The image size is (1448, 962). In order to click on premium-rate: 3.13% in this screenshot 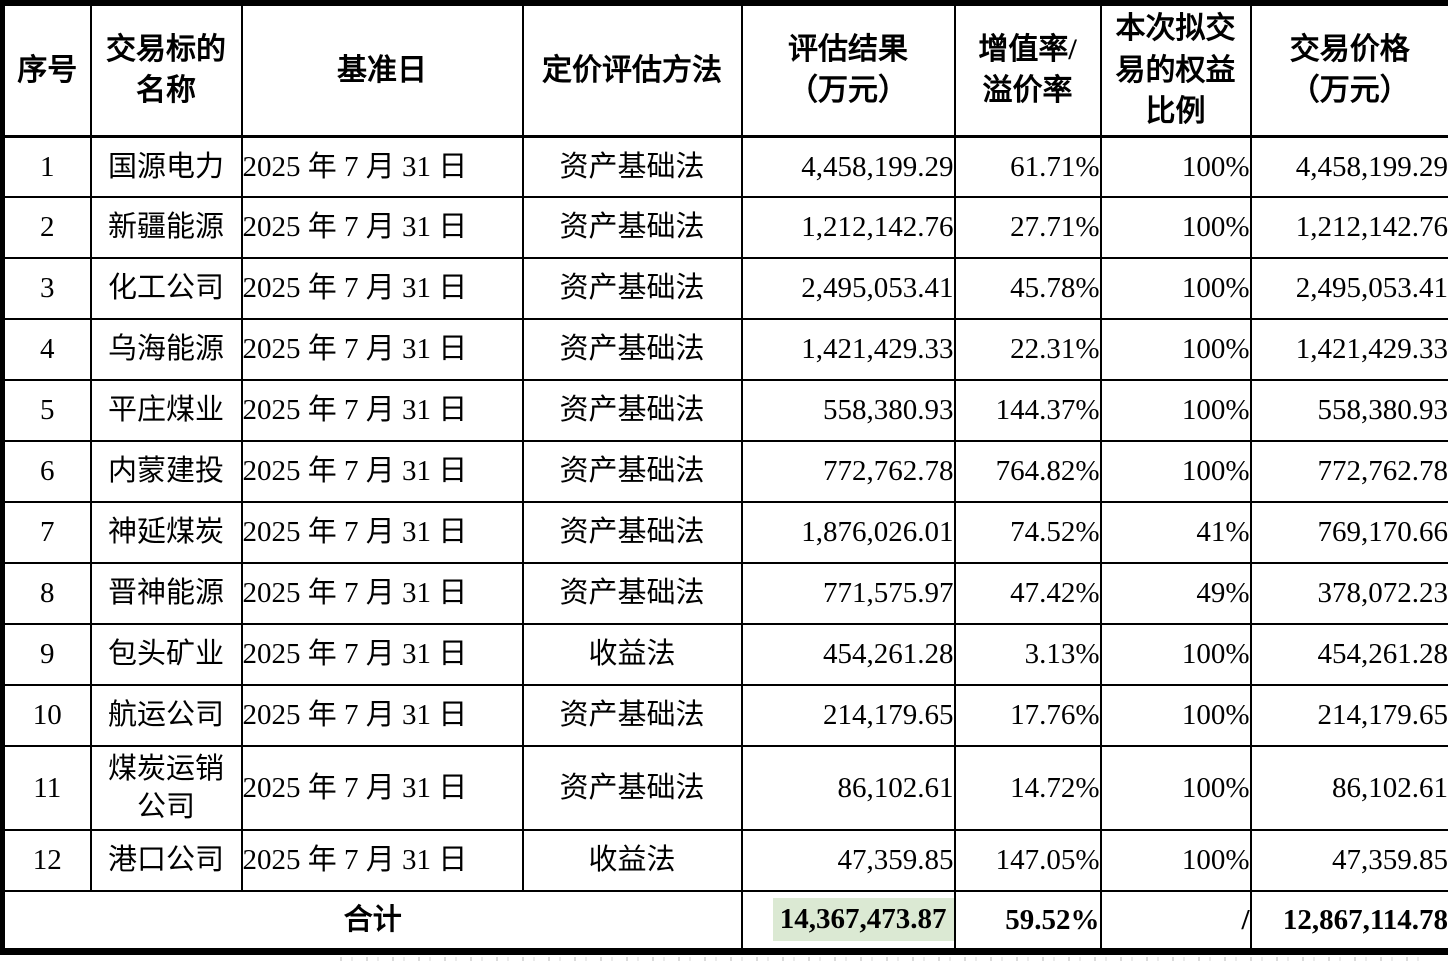, I will do `click(1027, 654)`.